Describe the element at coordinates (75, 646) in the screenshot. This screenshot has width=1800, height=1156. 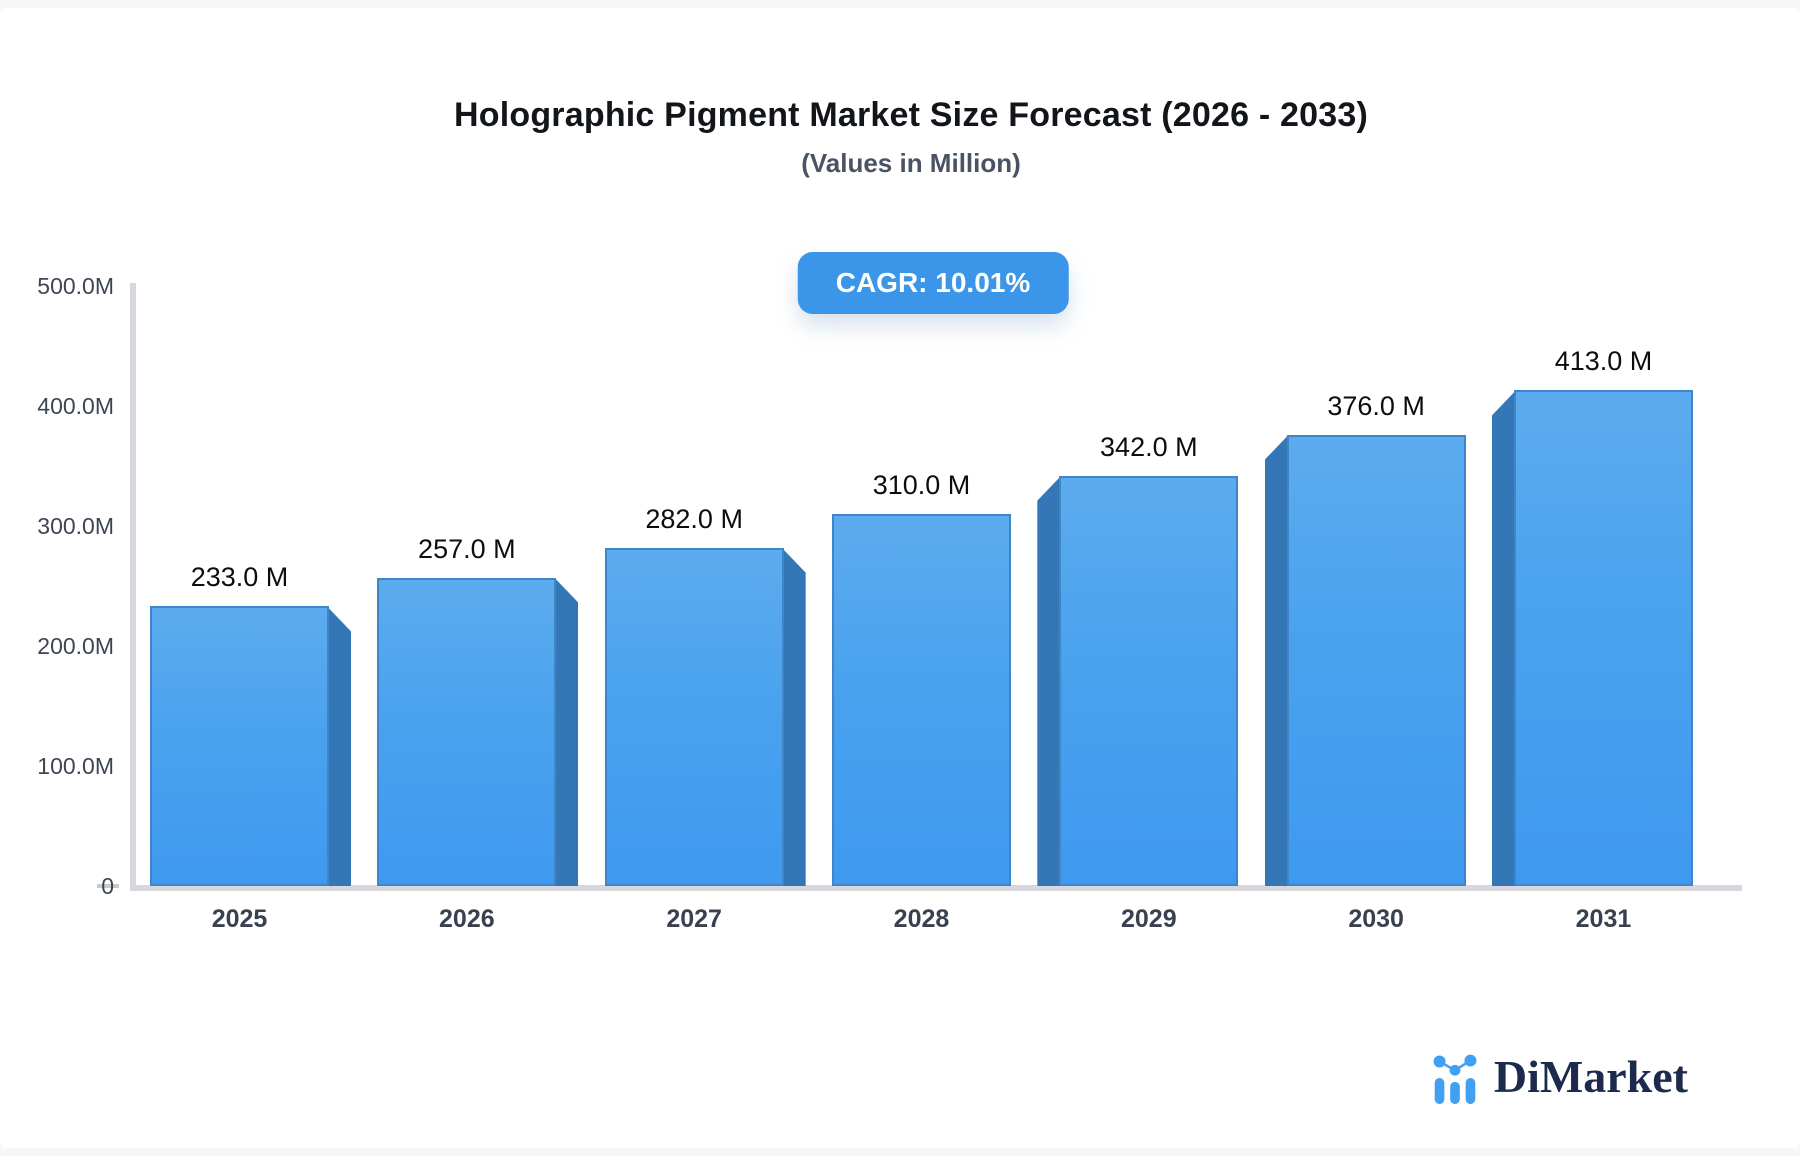
I see `y-tick-label: 200.0M` at that location.